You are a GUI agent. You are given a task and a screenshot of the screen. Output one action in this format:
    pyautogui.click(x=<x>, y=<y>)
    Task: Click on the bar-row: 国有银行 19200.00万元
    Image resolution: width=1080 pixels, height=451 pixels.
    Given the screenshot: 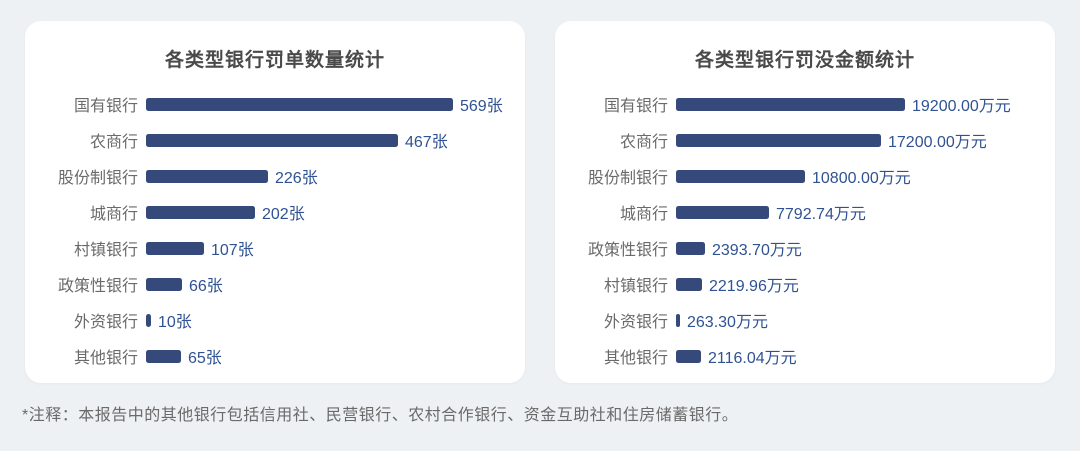 What is the action you would take?
    pyautogui.click(x=805, y=104)
    